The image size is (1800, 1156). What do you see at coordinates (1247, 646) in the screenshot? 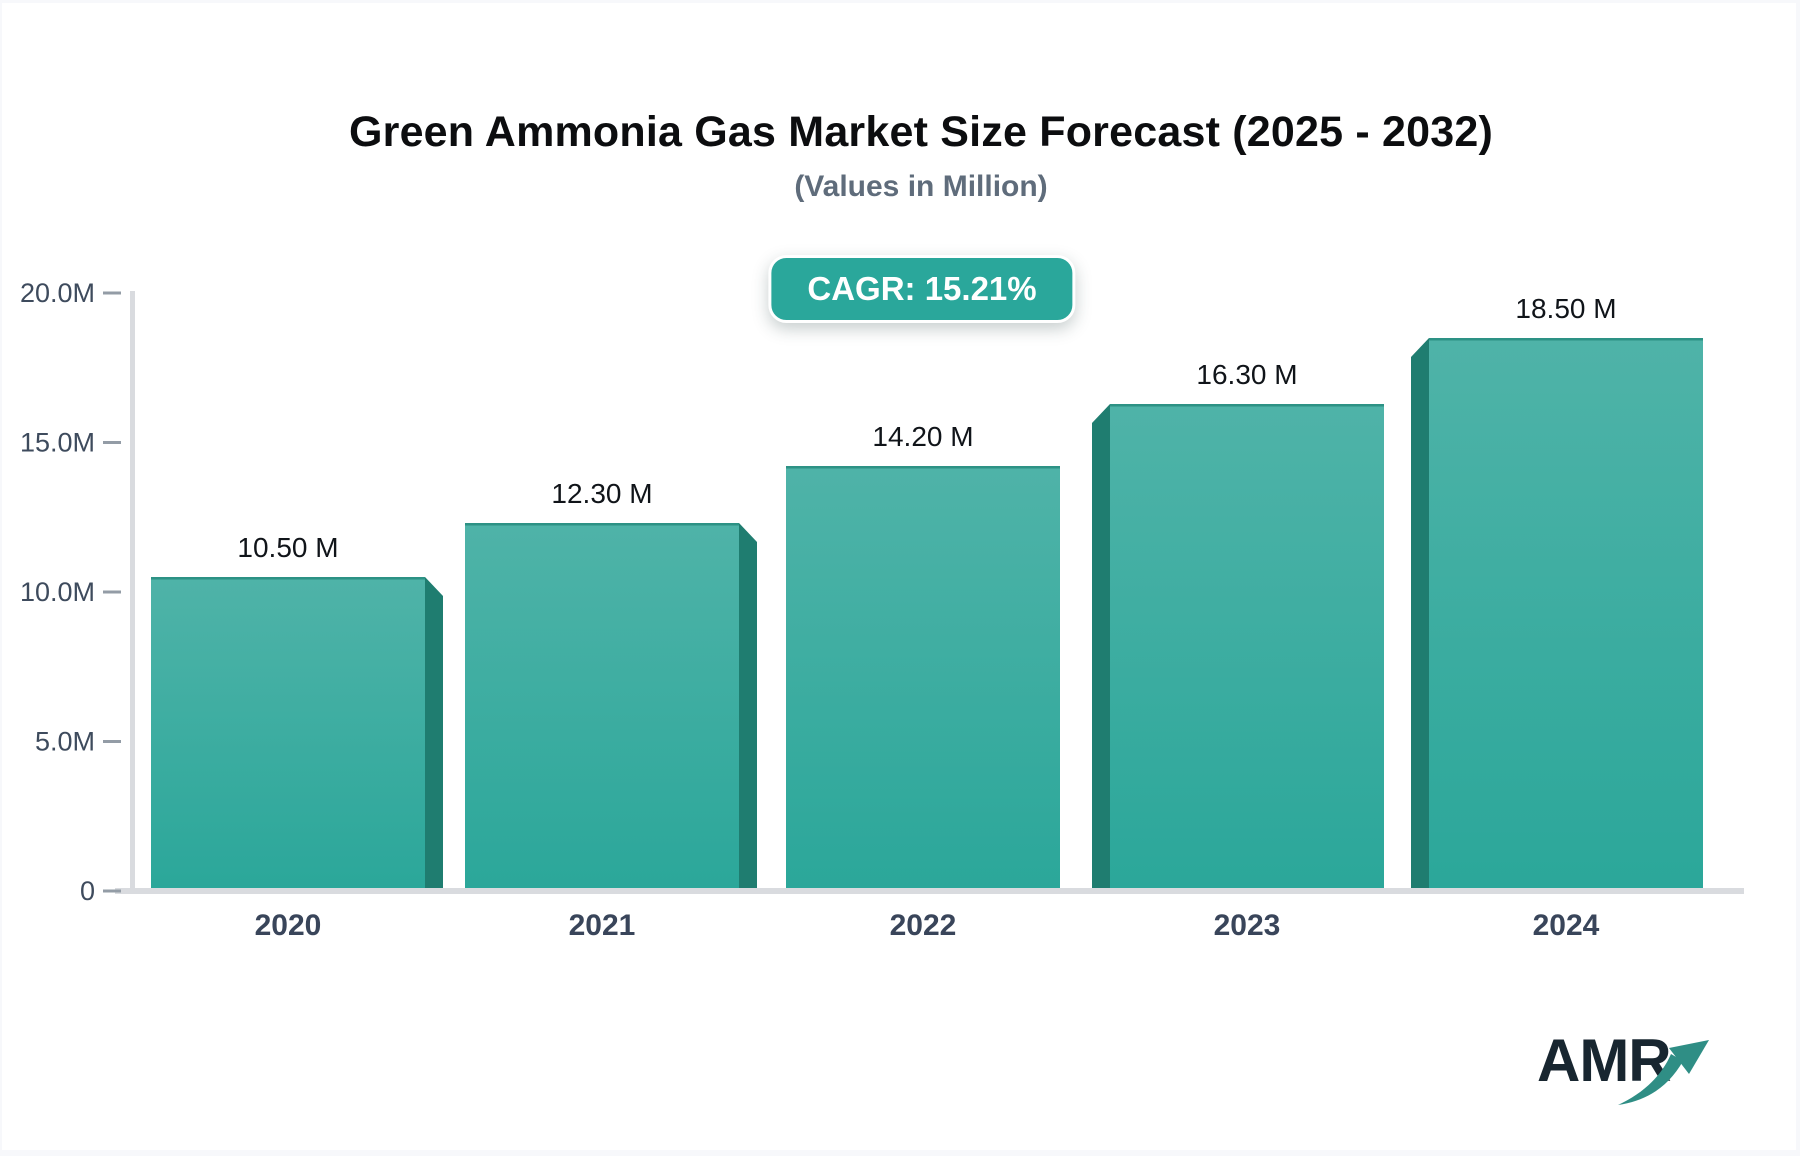
I see `bar-2023` at bounding box center [1247, 646].